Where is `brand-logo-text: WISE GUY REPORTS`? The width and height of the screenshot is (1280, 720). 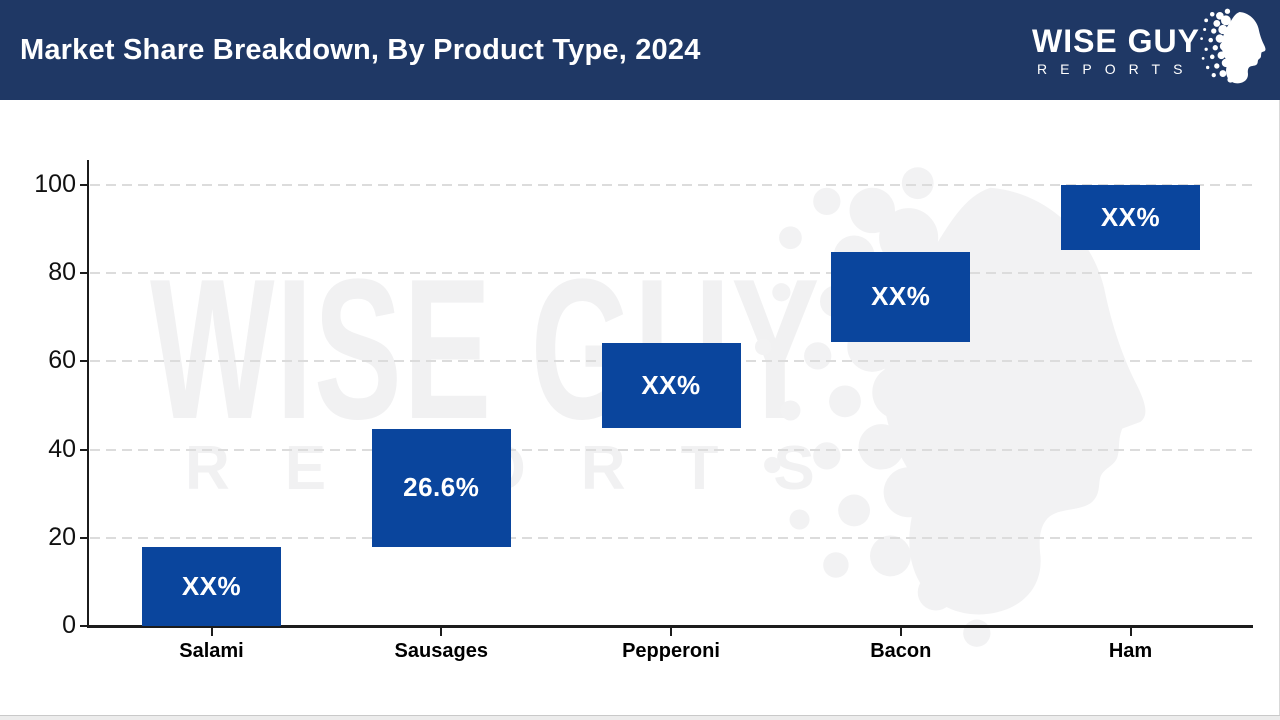
brand-logo-text: WISE GUY REPORTS is located at coordinates (1116, 50).